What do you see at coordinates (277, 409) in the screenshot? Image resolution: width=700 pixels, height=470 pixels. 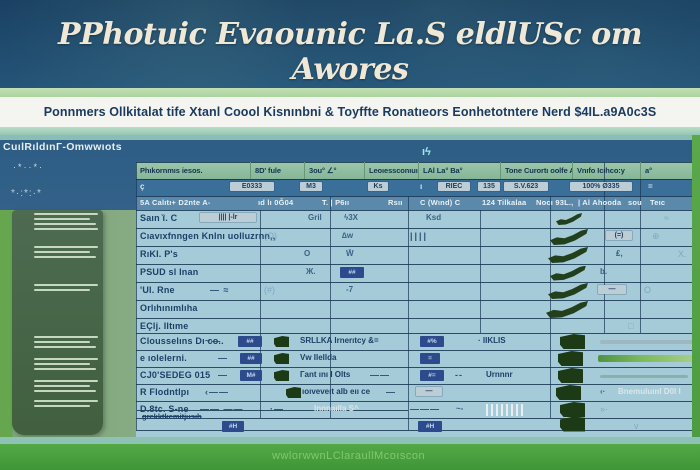 I see `dash-mark: ·—` at bounding box center [277, 409].